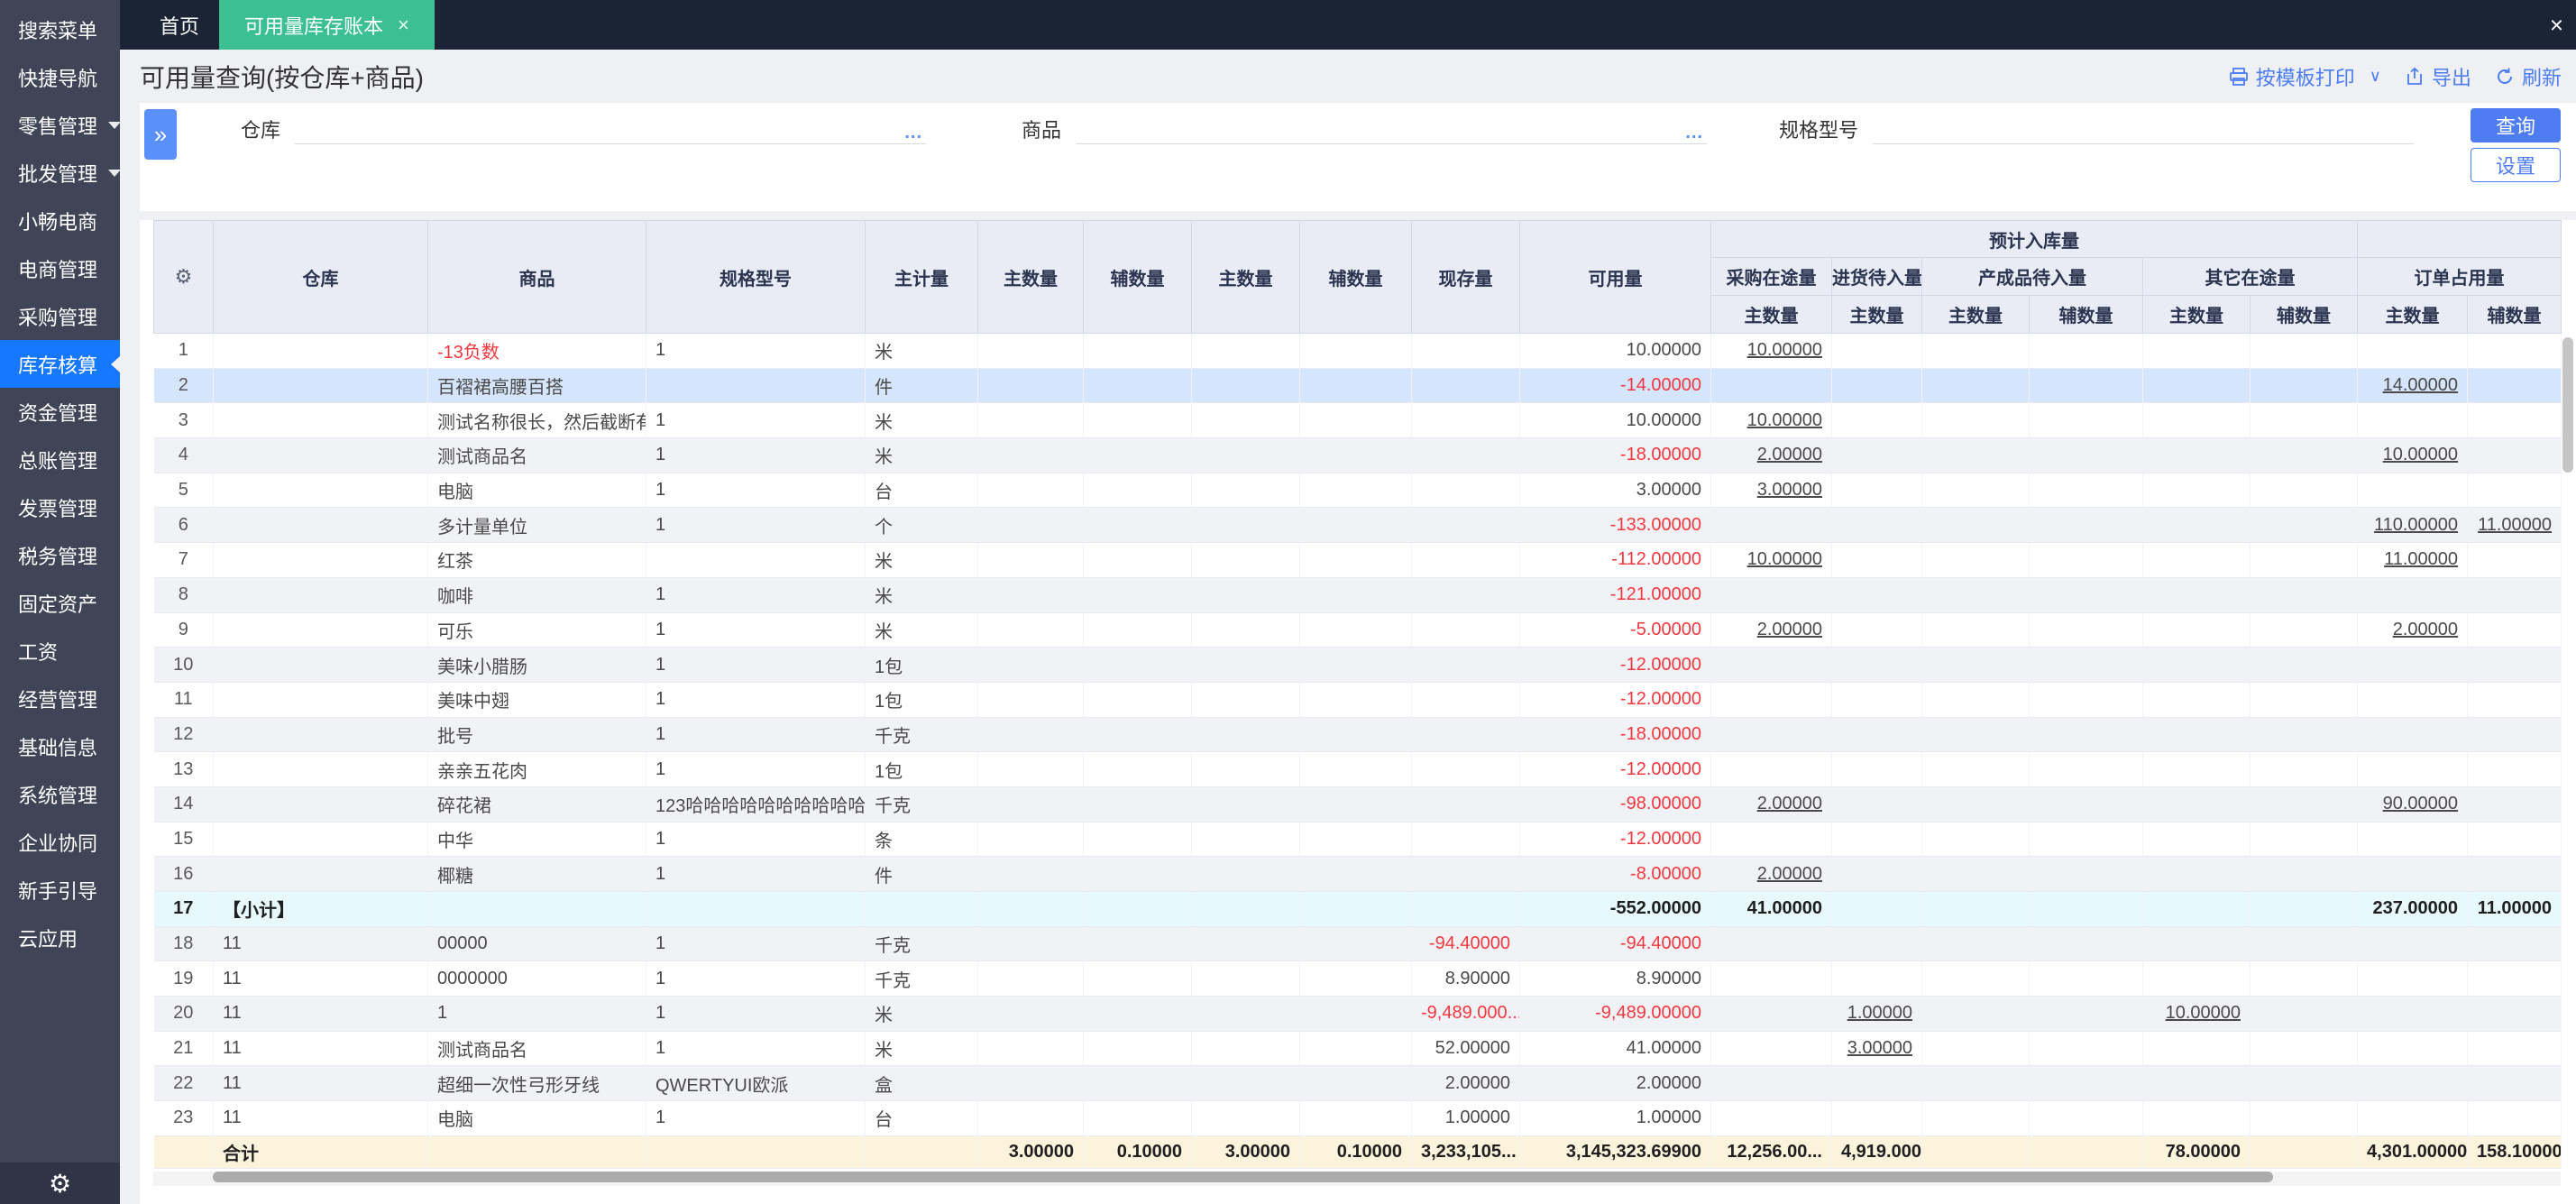  Describe the element at coordinates (1243, 1176) in the screenshot. I see `horizontal-scrollbar-thumb` at that location.